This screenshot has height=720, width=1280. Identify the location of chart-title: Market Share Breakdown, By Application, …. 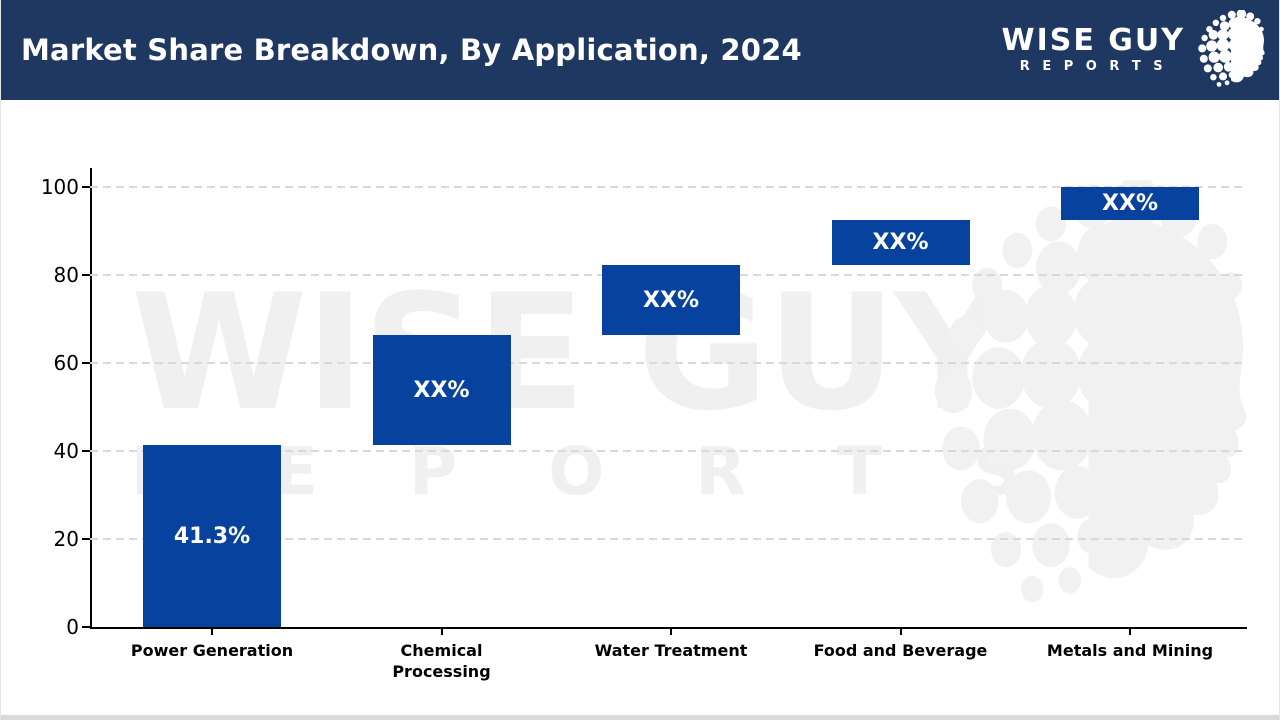
(411, 50).